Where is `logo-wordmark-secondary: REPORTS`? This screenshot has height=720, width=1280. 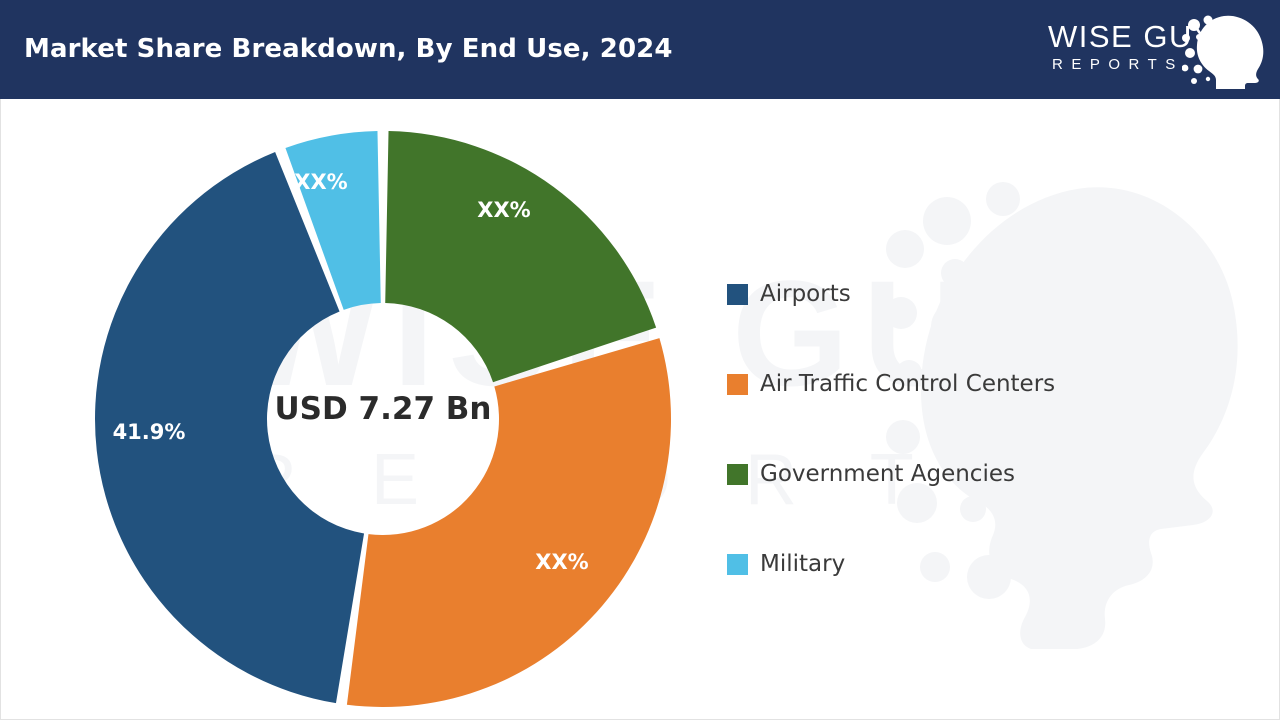 logo-wordmark-secondary: REPORTS is located at coordinates (1118, 64).